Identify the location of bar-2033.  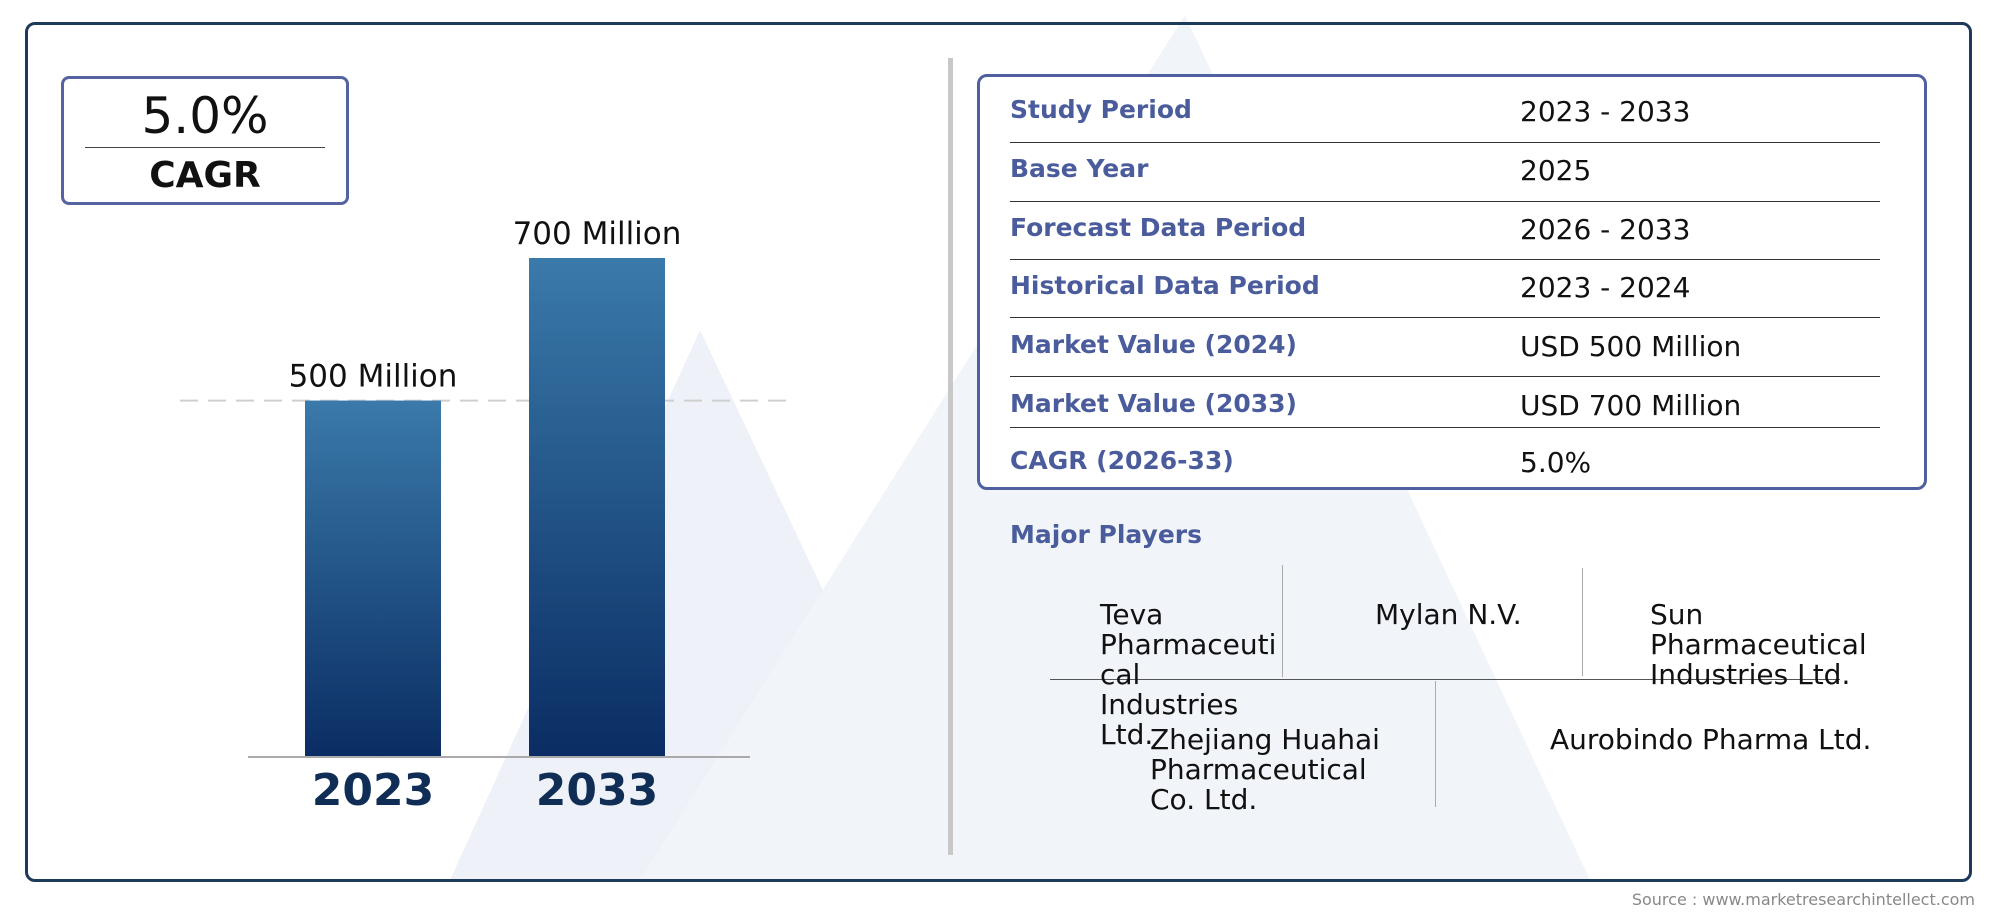
(597, 507).